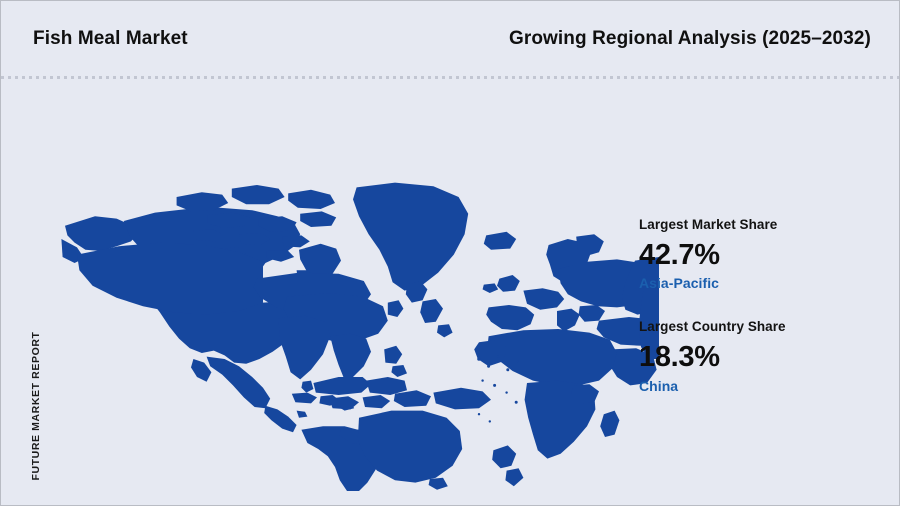 The image size is (900, 506). Describe the element at coordinates (679, 283) in the screenshot. I see `stat-region-market-share: Asia-Pacific` at that location.